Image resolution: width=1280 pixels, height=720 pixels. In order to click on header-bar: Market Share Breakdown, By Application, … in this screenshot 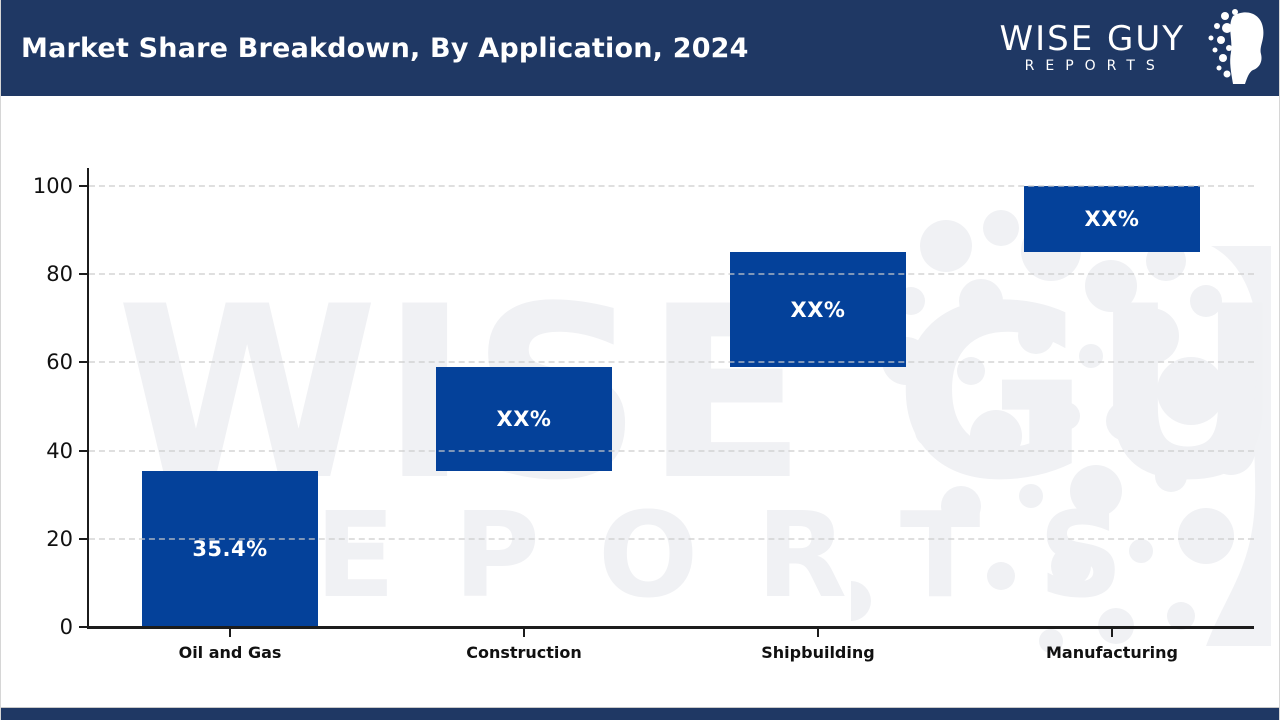, I will do `click(640, 48)`.